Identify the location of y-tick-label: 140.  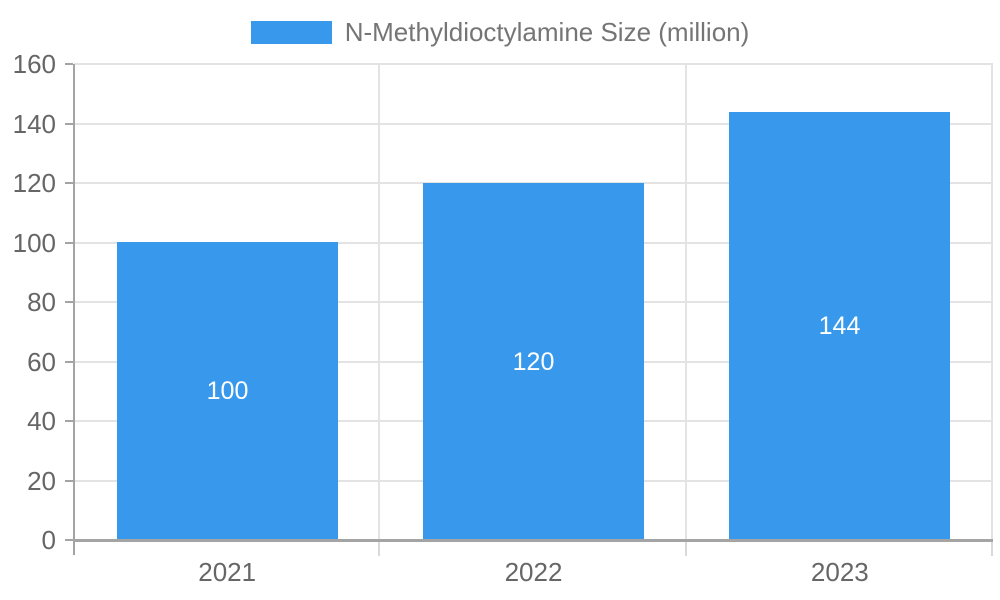
(34, 123).